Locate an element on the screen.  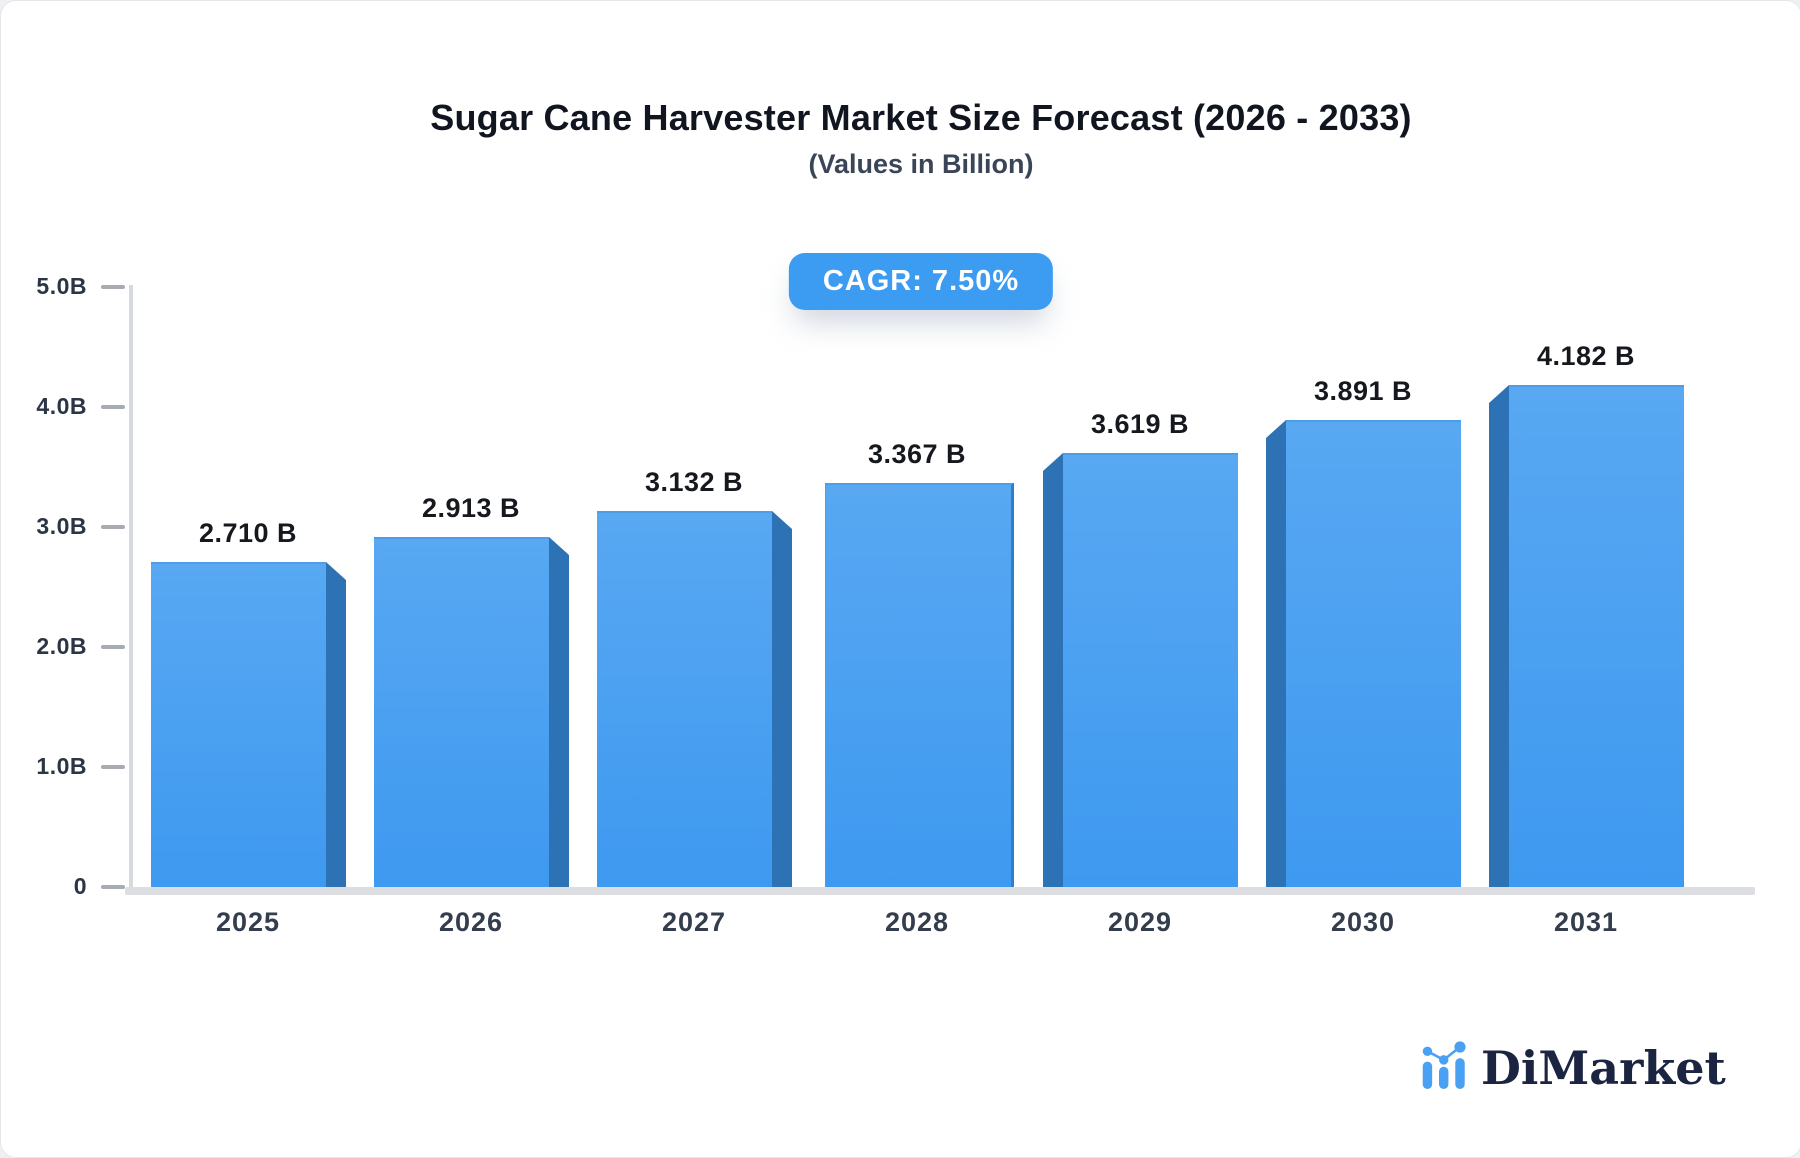
x-axis-label: 2027 is located at coordinates (694, 922).